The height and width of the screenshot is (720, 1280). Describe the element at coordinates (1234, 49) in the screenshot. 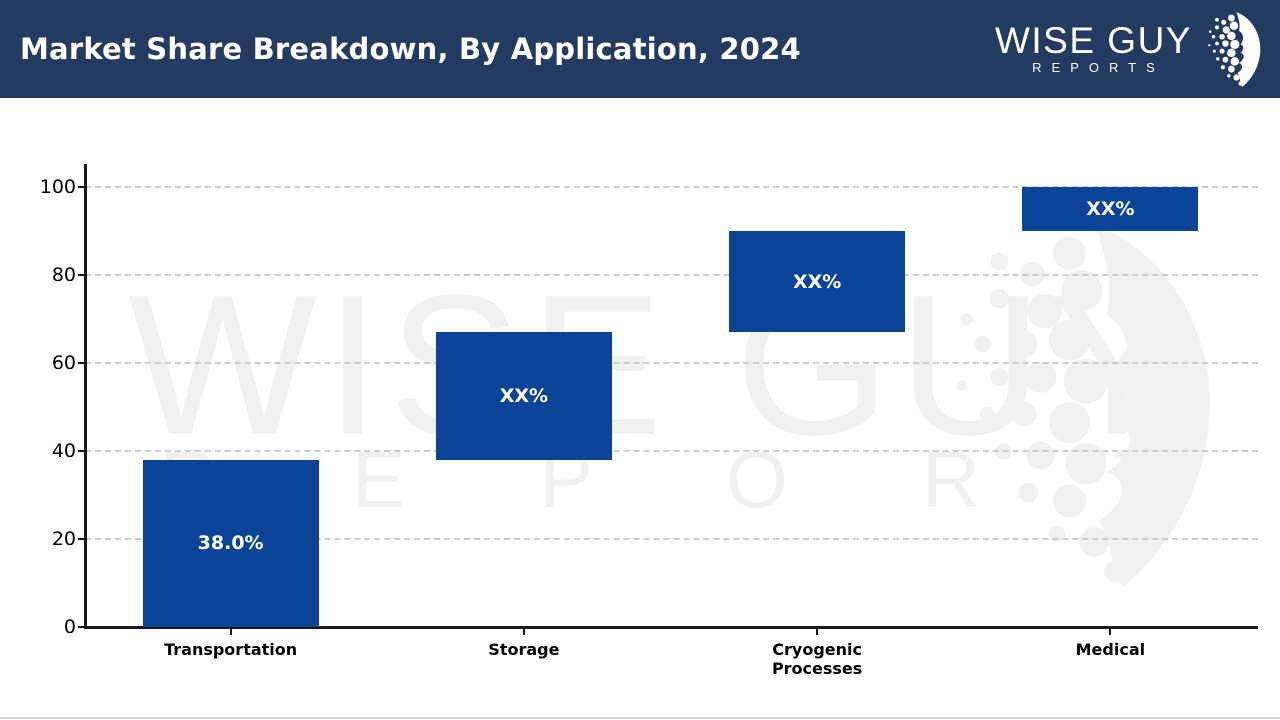

I see `logo-head-icon` at that location.